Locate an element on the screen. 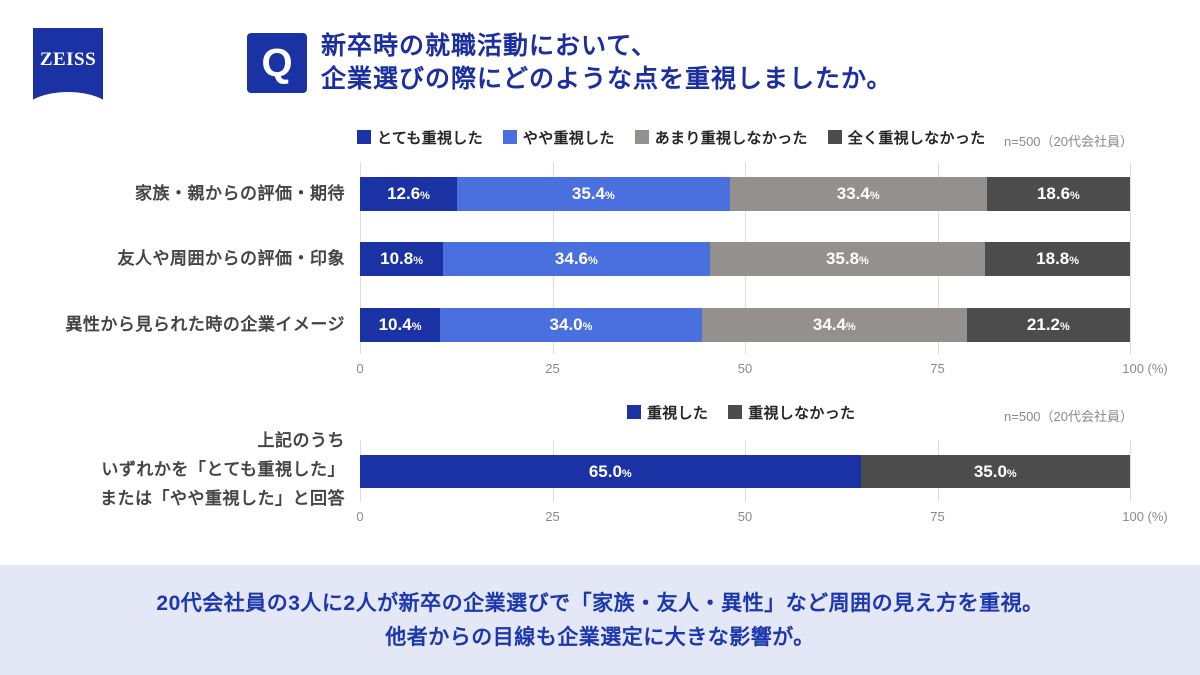 This screenshot has width=1200, height=675. bar-value: 18.8% is located at coordinates (1058, 258).